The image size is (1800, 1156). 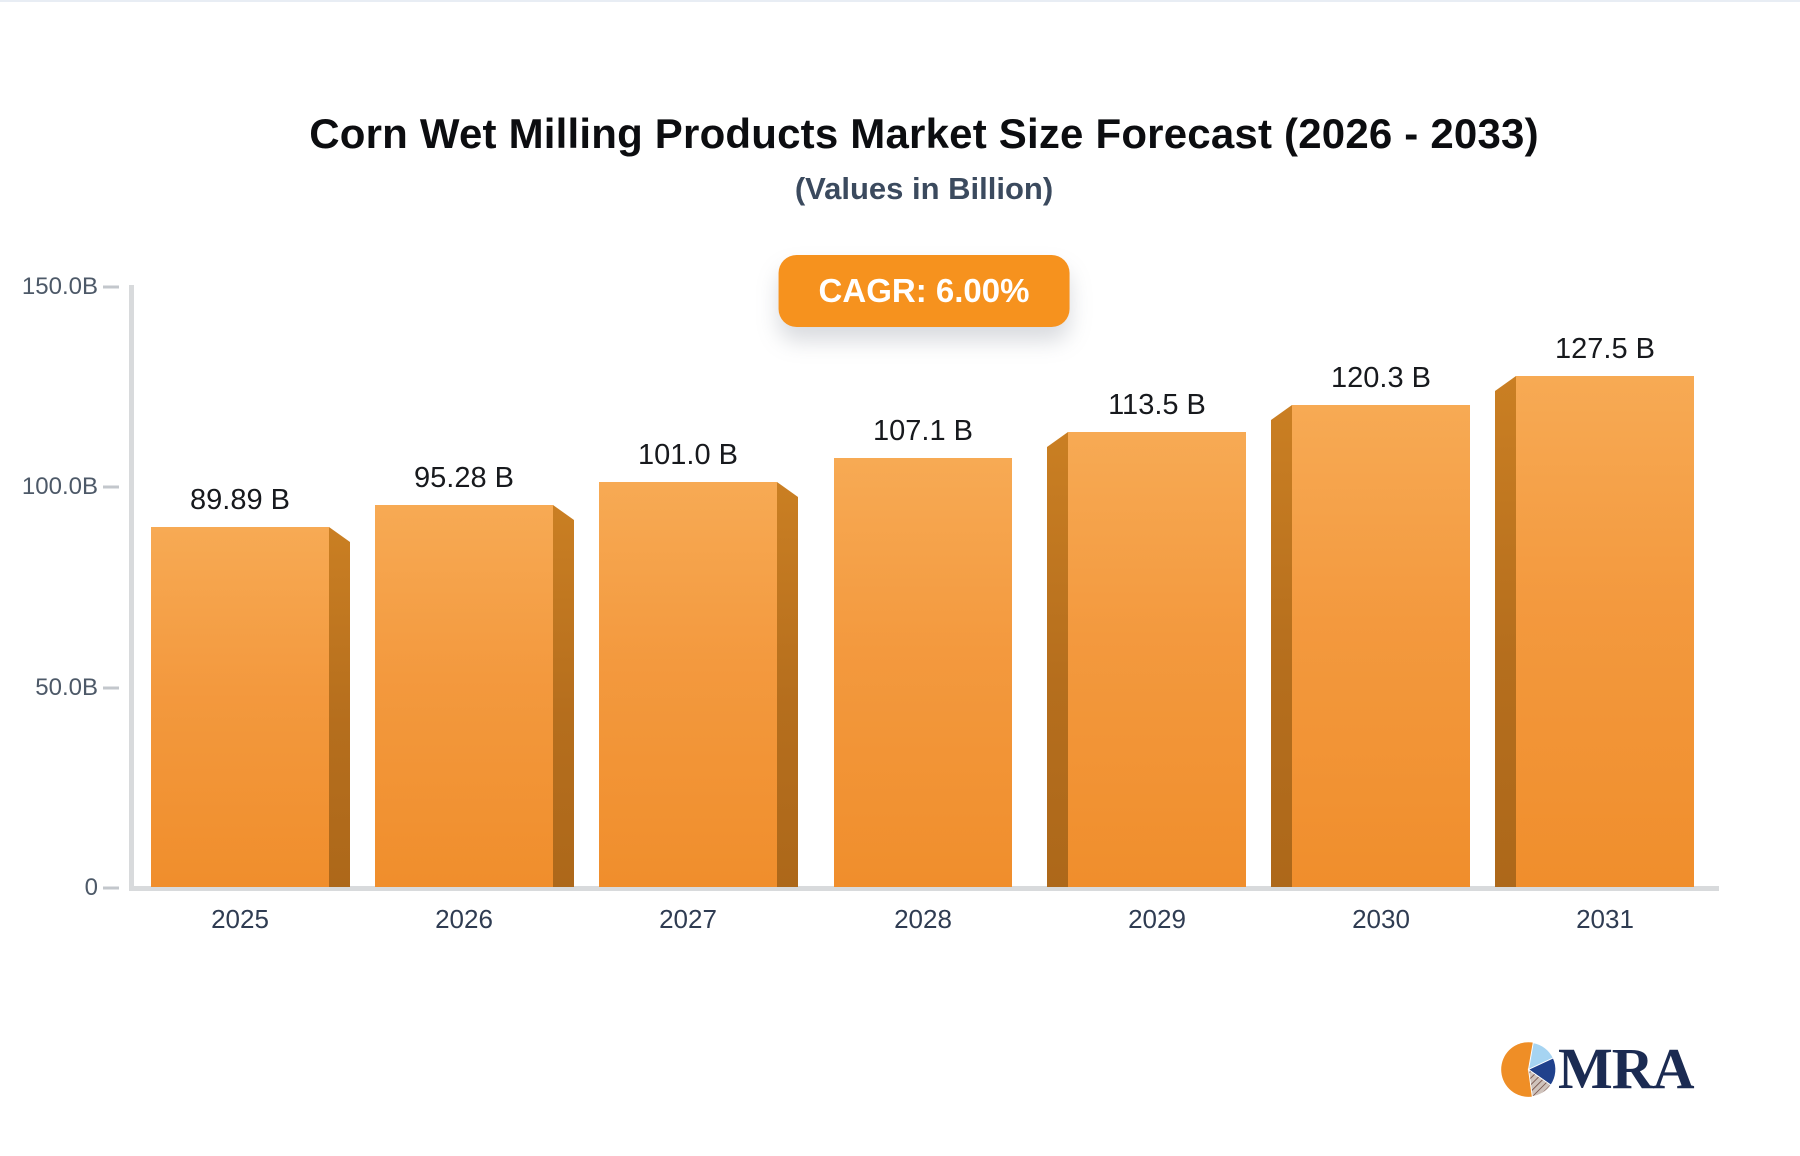 I want to click on bar-2025-3d-side, so click(x=339, y=707).